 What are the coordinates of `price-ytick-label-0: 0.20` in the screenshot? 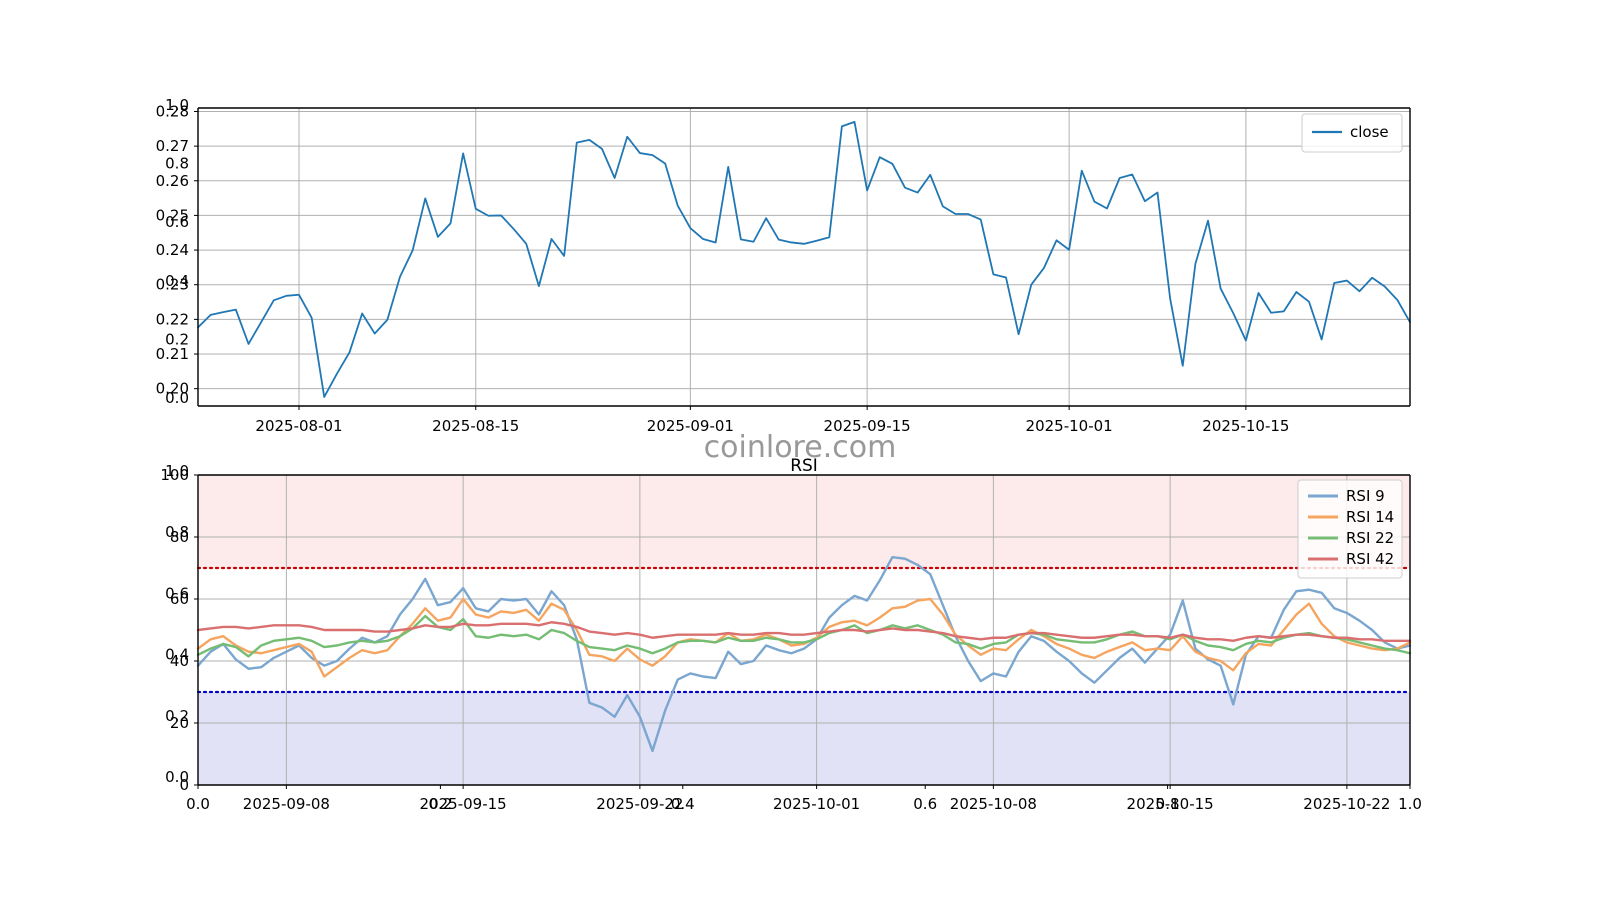 It's located at (172, 389).